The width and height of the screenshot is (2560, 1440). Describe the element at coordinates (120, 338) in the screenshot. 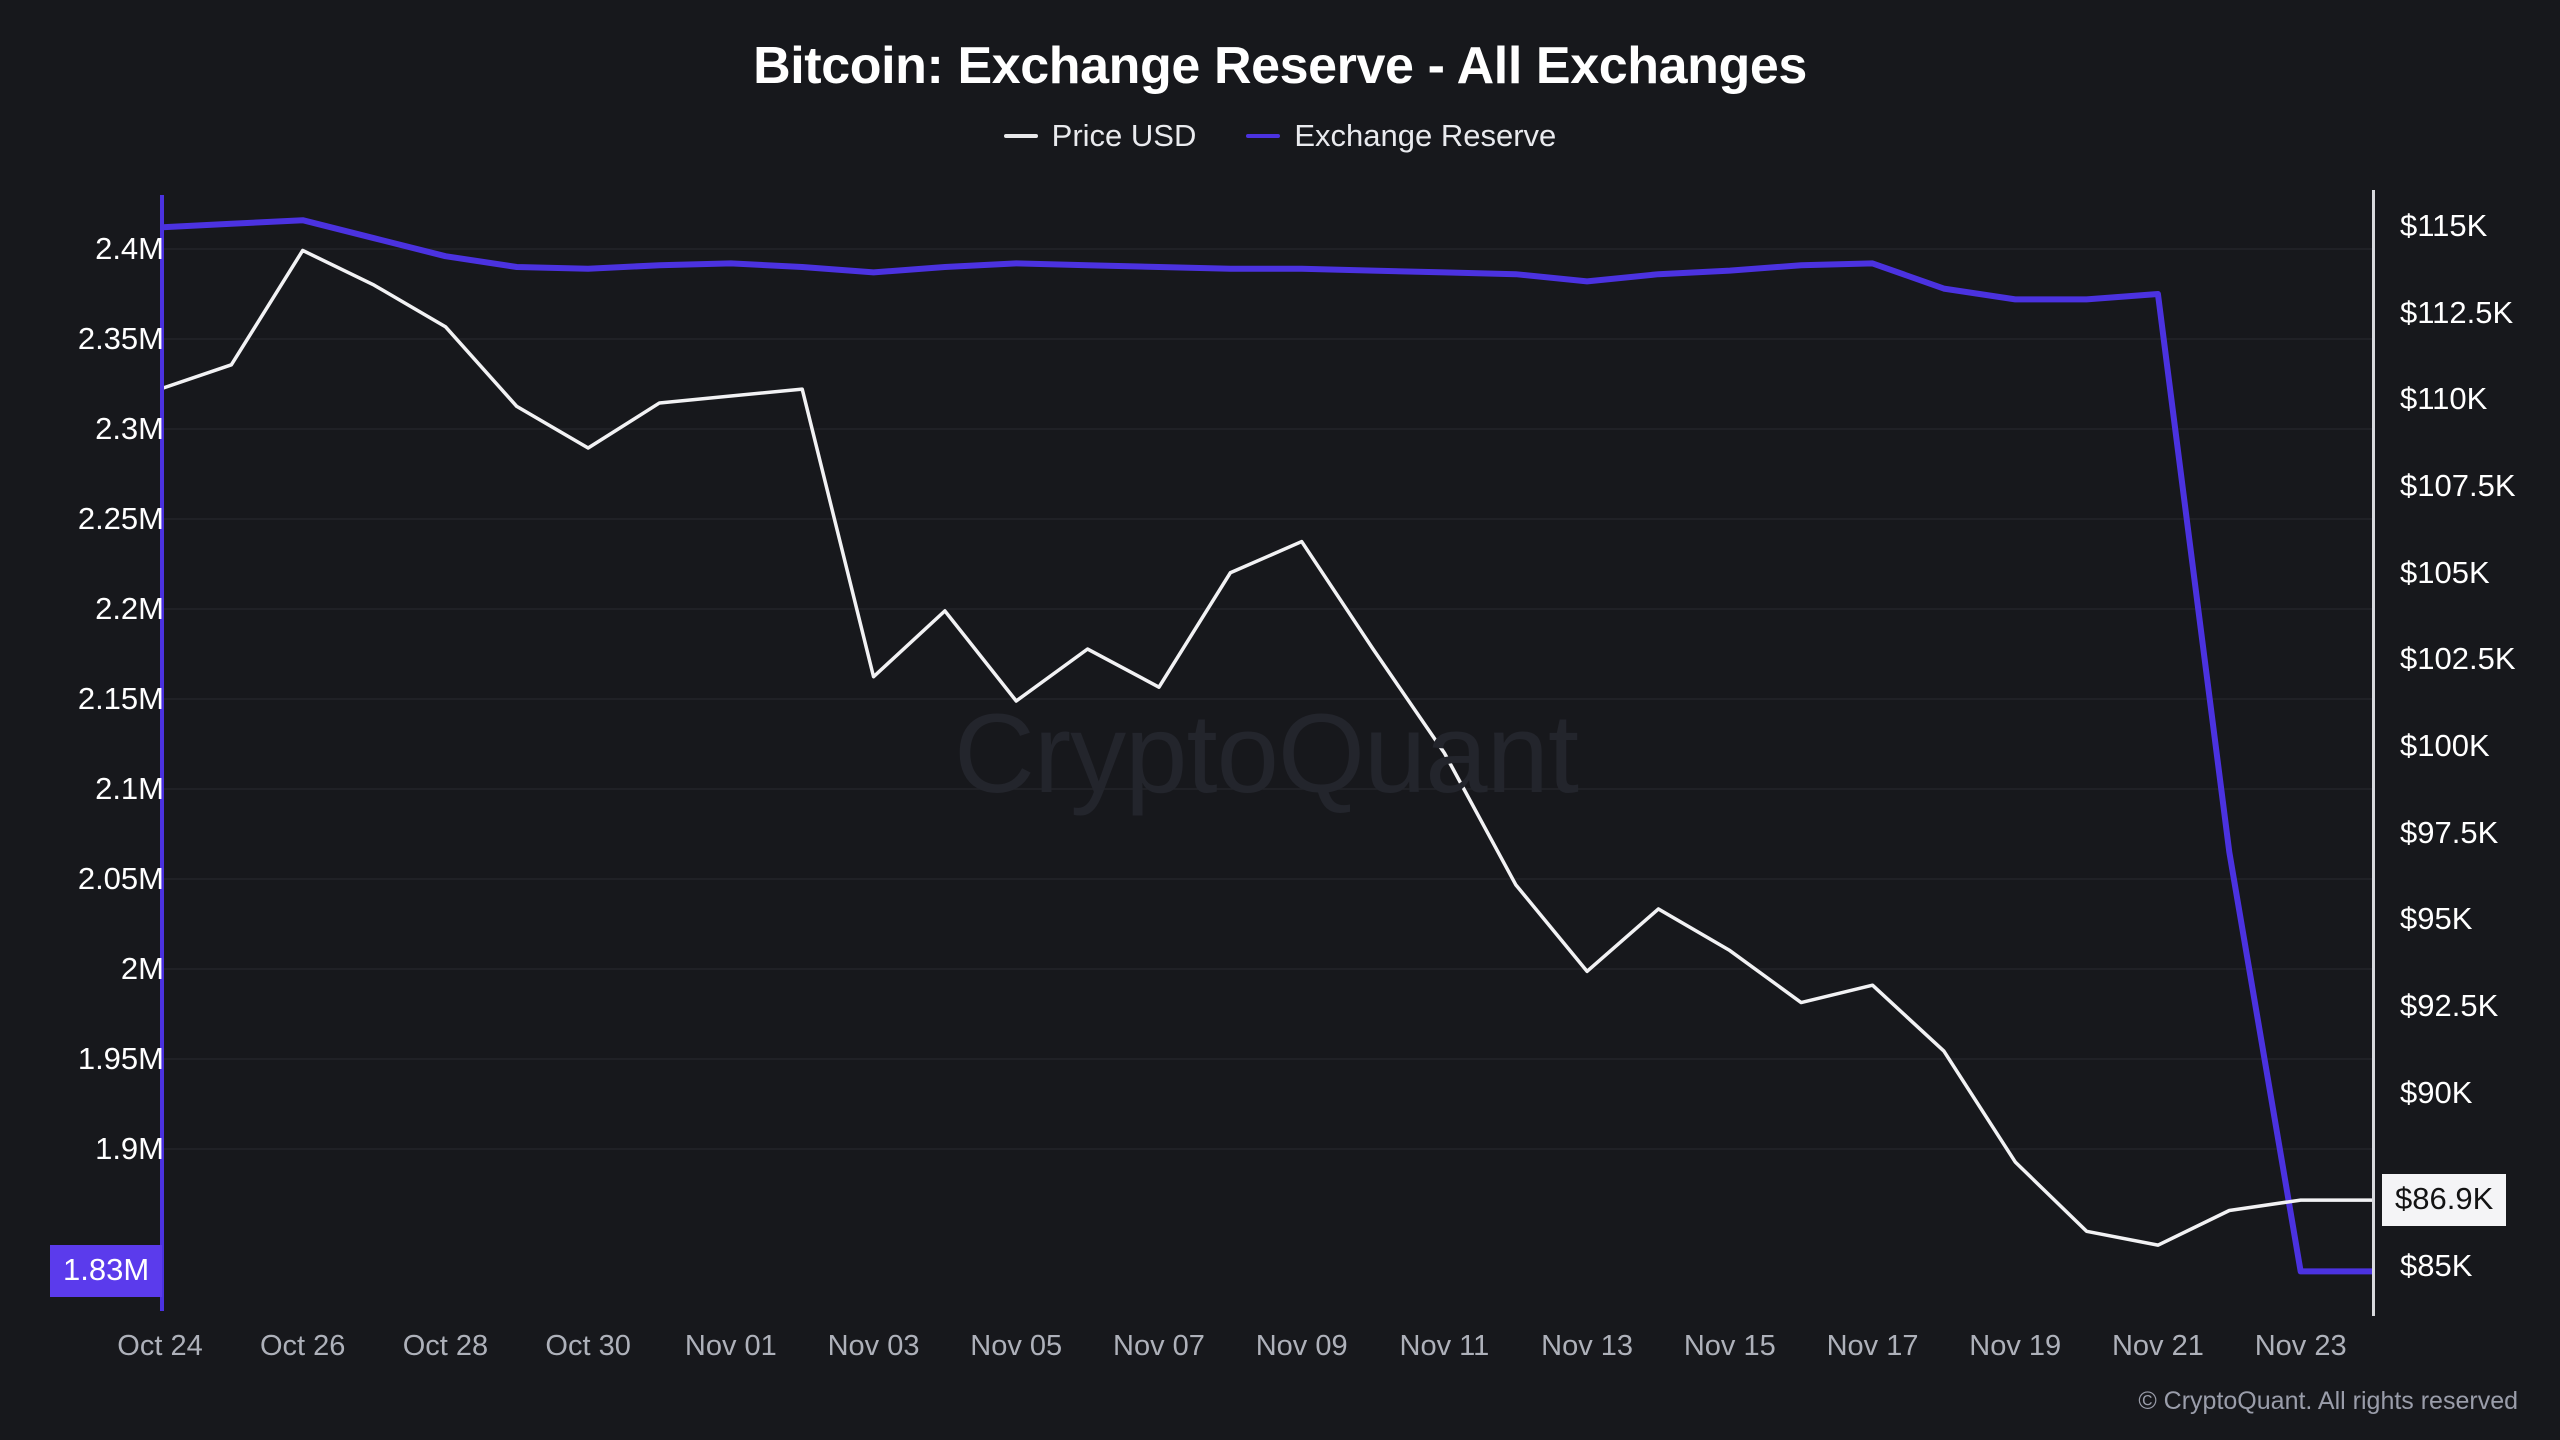

I see `left-axis-tick-label: 2.35M` at that location.